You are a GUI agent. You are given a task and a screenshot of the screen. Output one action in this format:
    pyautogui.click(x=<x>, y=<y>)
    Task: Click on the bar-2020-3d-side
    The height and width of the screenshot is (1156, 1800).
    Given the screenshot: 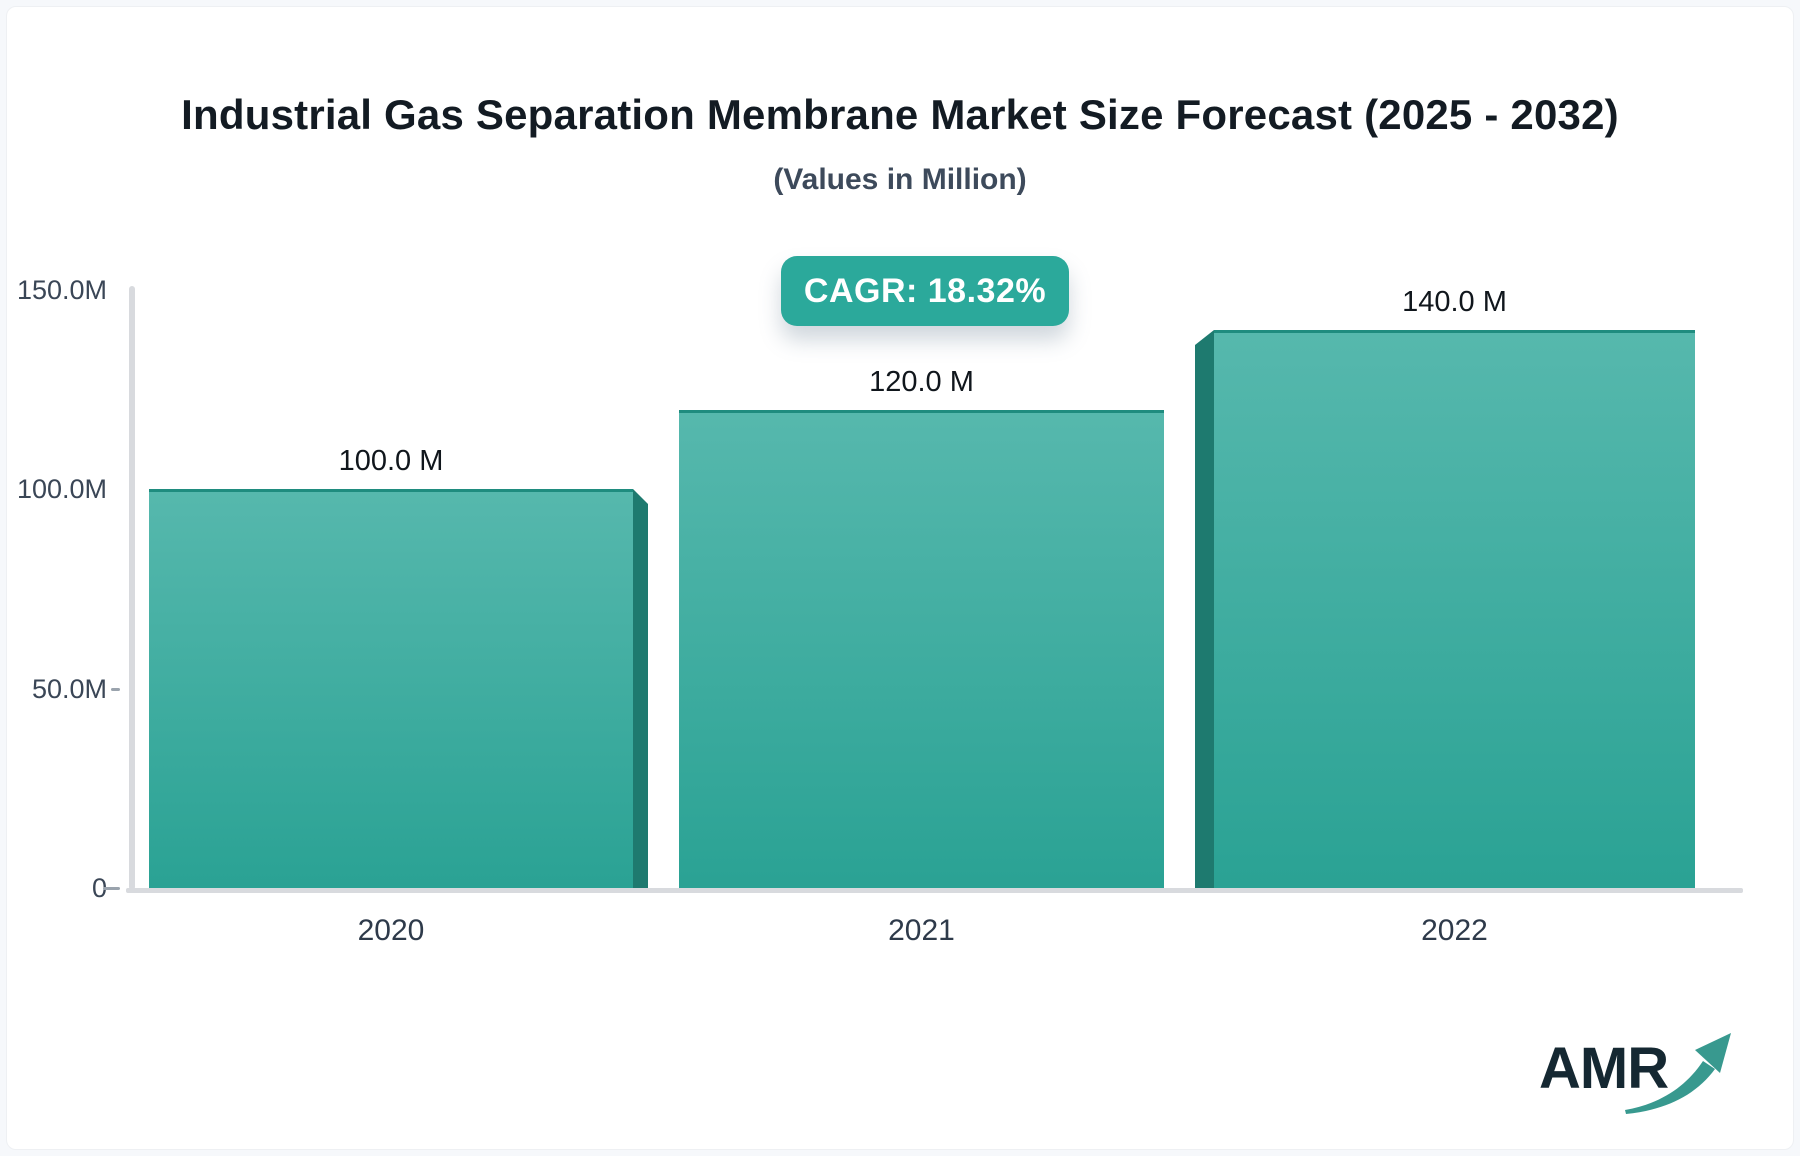 What is the action you would take?
    pyautogui.click(x=640, y=688)
    